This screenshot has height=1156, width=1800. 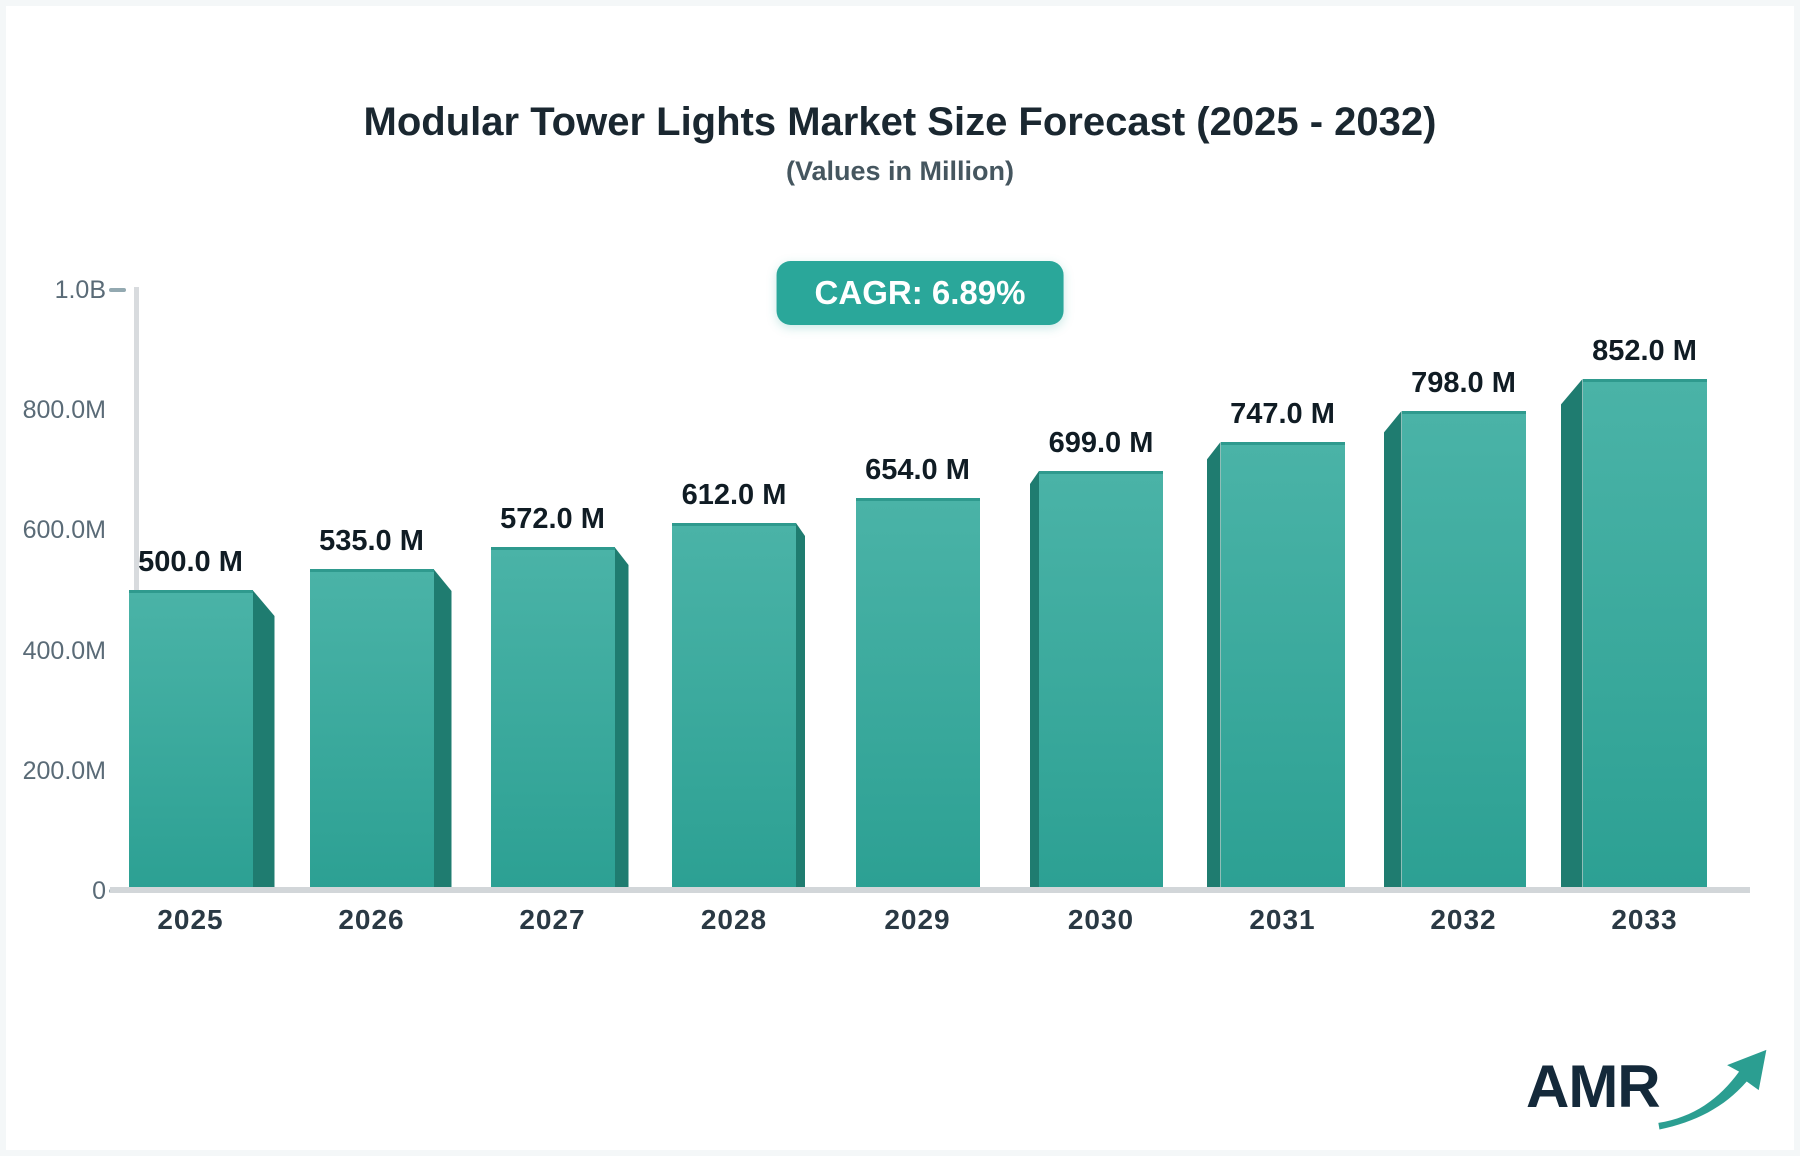 I want to click on bar-value-label: 612.0 M, so click(x=734, y=495).